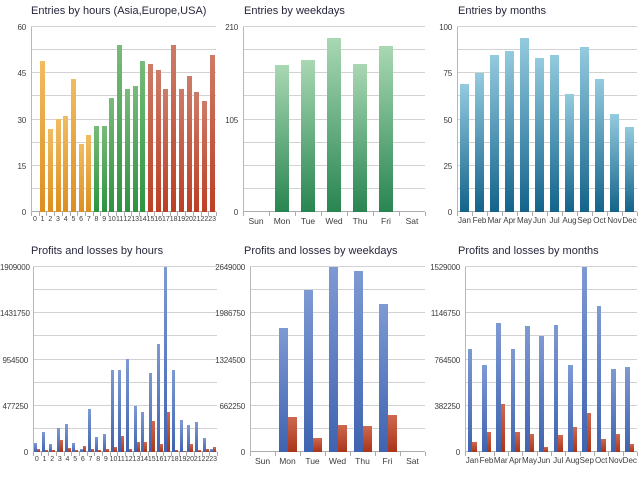 This screenshot has height=480, width=640. Describe the element at coordinates (500, 460) in the screenshot. I see `x-axis-label: Mar` at that location.